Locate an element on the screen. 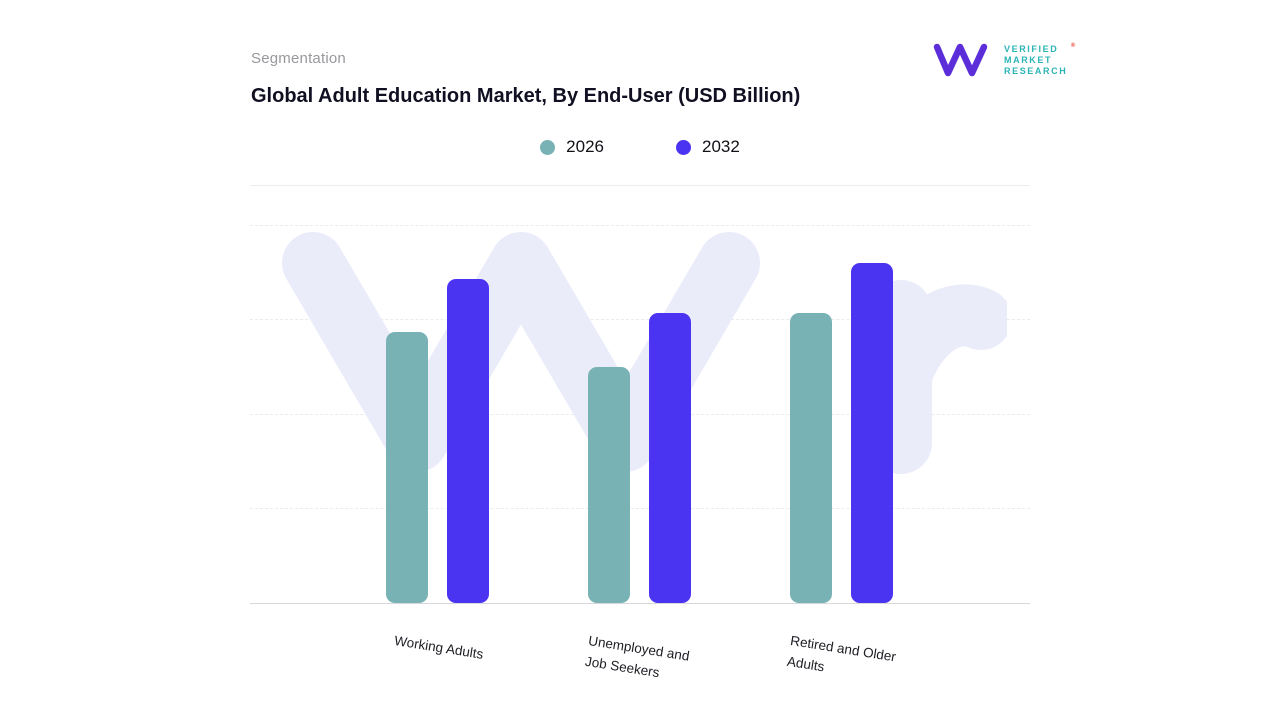 The image size is (1280, 720). legend-dot-2032 is located at coordinates (683, 147).